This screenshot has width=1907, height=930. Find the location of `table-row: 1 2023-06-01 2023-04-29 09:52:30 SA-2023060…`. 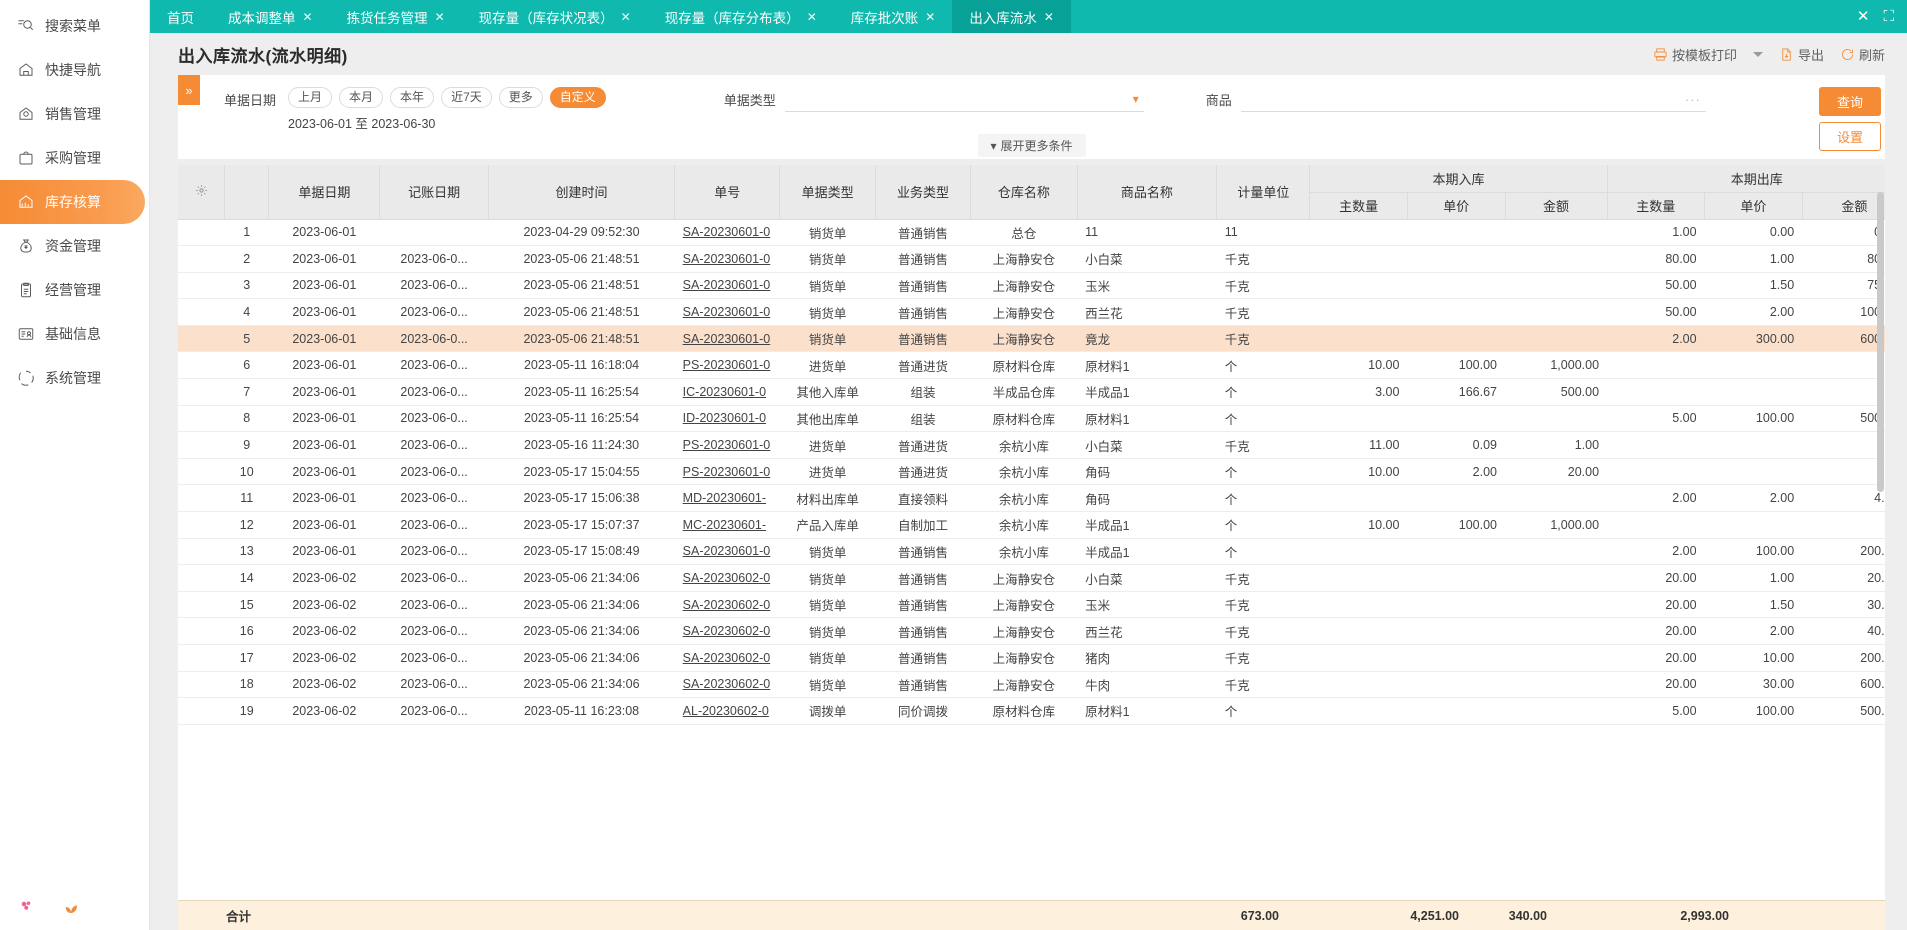

table-row: 1 2023-06-01 2023-04-29 09:52:30 SA-2023060… is located at coordinates (1031, 233).